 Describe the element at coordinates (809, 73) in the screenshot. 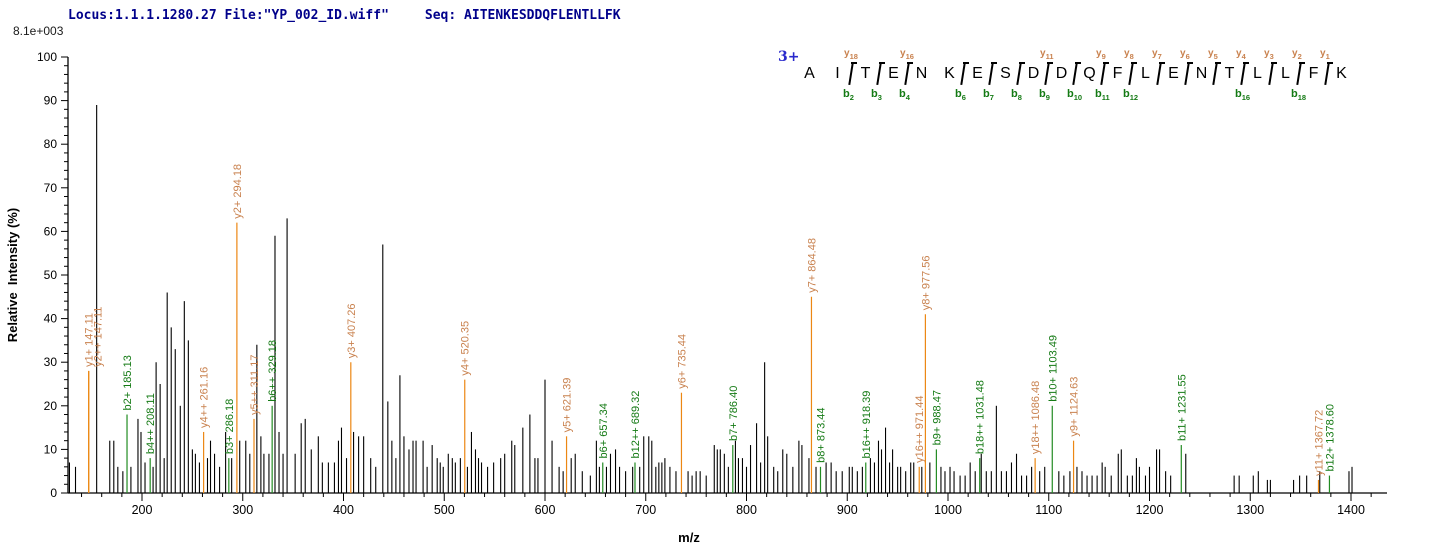

I see `residue-letter: A` at that location.